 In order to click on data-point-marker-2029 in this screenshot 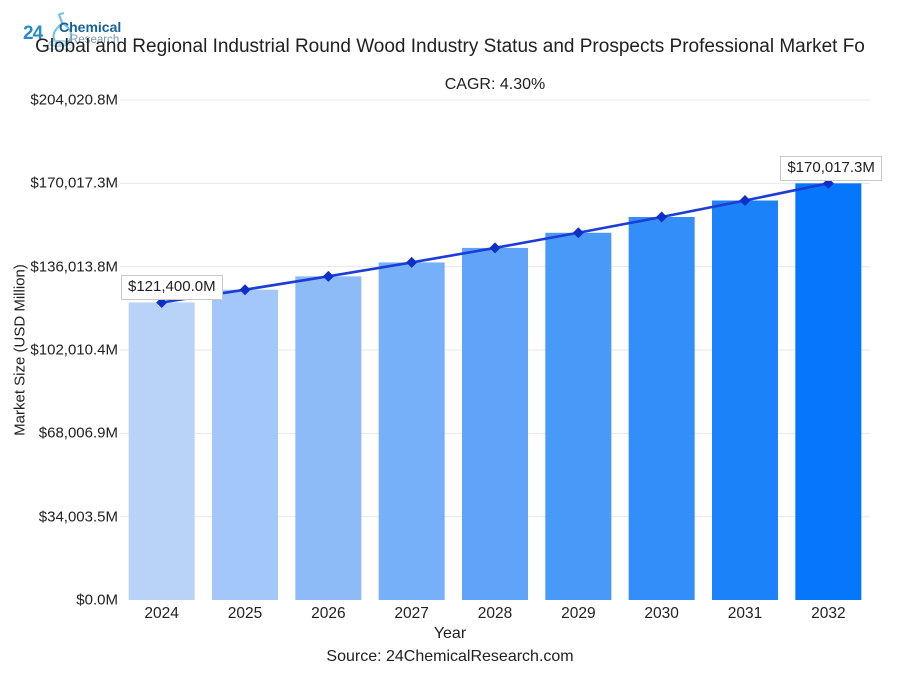, I will do `click(578, 233)`.